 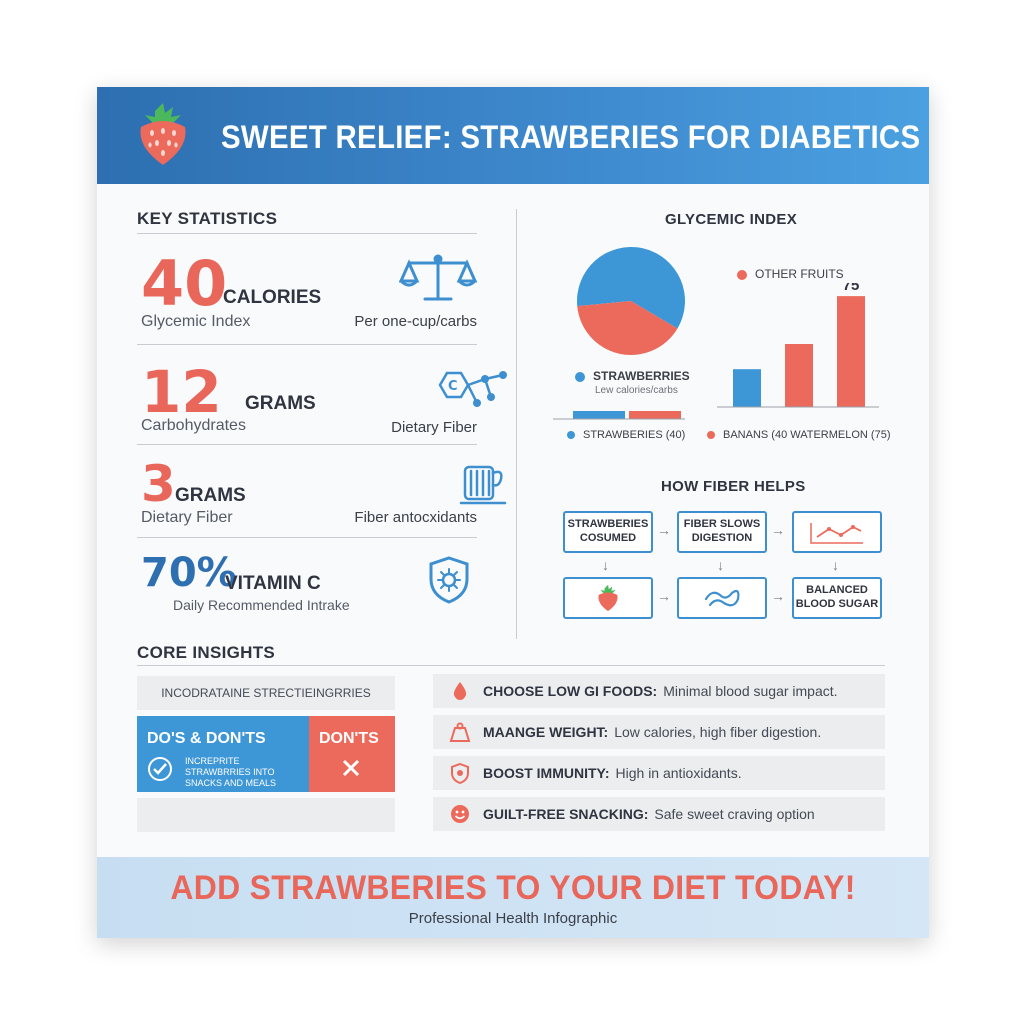 I want to click on insight-text: Safe sweet craving option, so click(x=734, y=814).